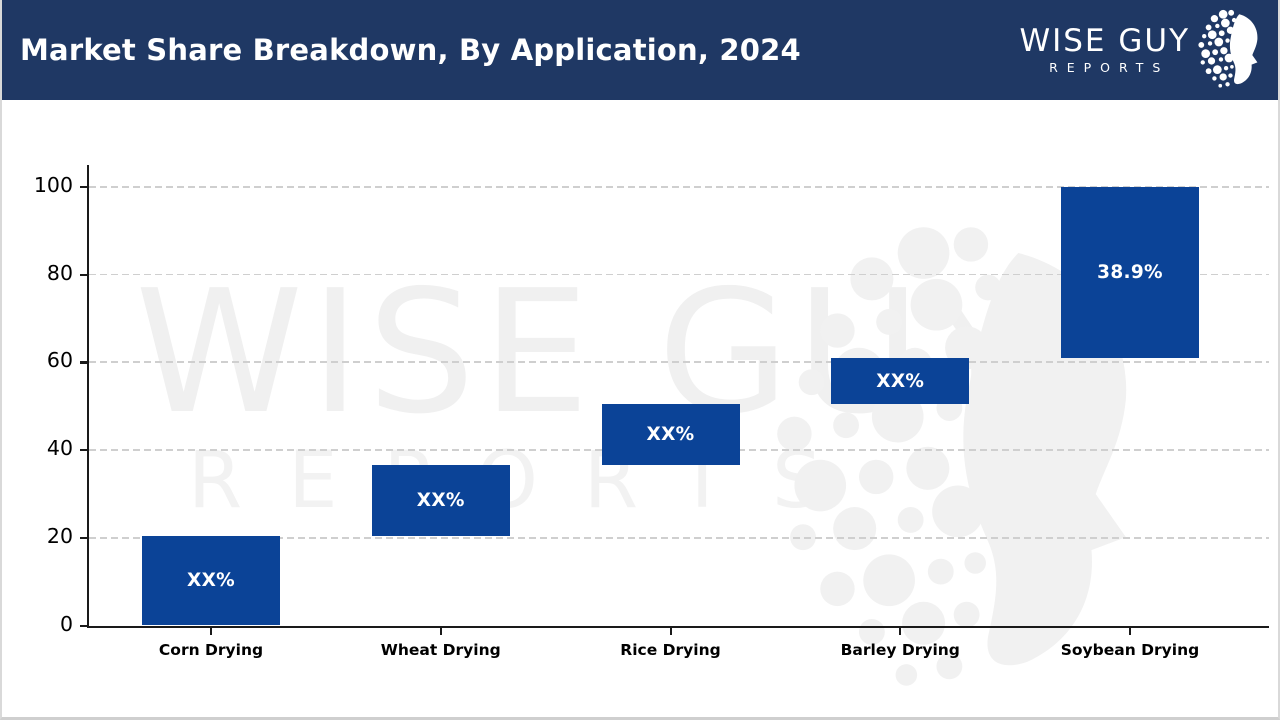 This screenshot has height=720, width=1280. What do you see at coordinates (53, 185) in the screenshot?
I see `y-tick-label: 100` at bounding box center [53, 185].